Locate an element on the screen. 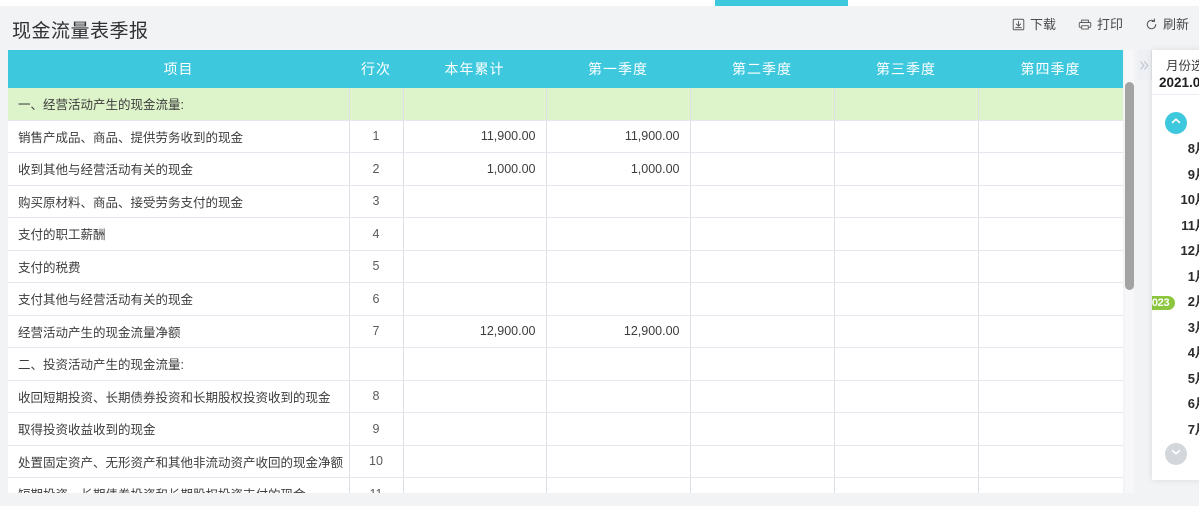 The image size is (1199, 506). month-item: 8月 is located at coordinates (1193, 148).